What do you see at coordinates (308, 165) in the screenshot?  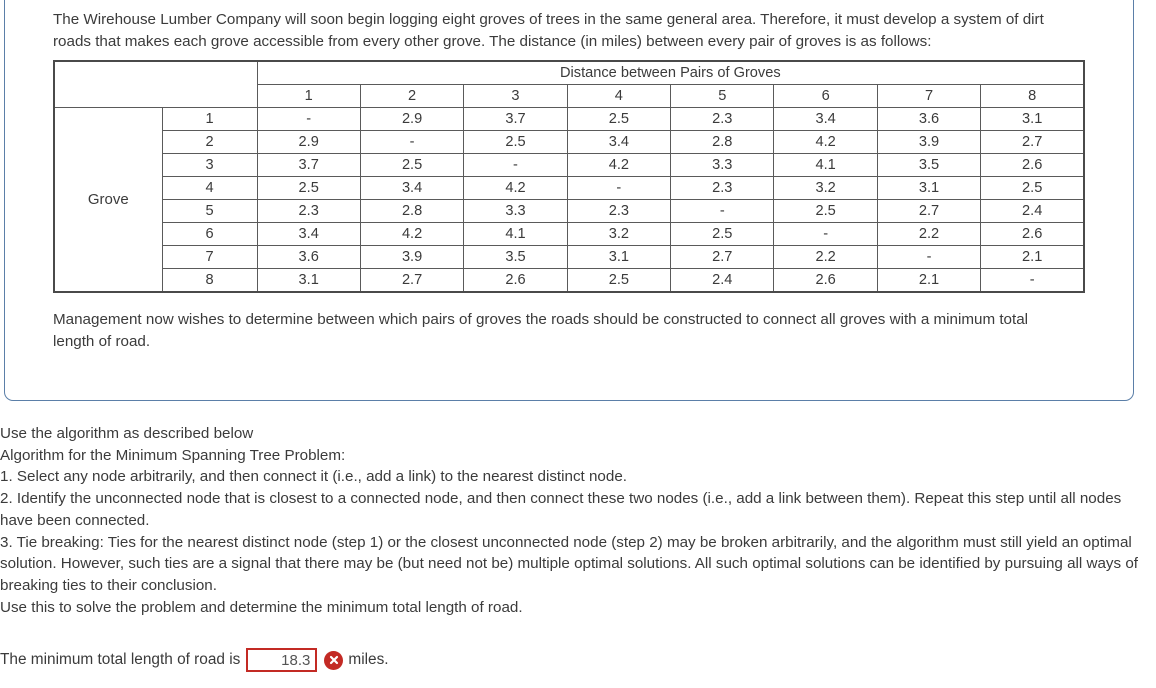 I see `table-cell-3-1: 3.7` at bounding box center [308, 165].